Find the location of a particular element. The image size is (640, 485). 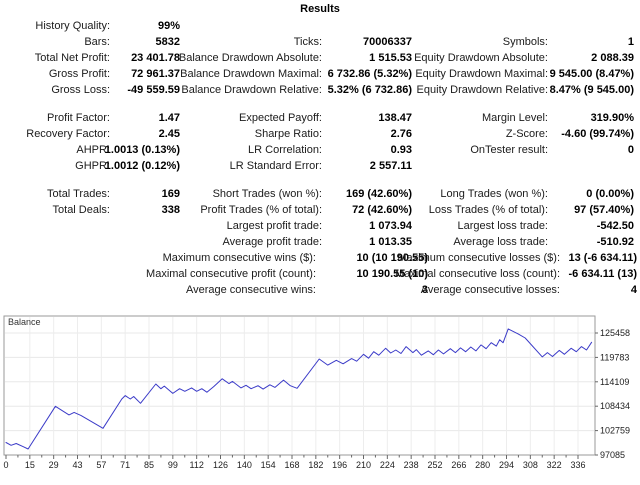

x-axis-label: 99 is located at coordinates (173, 465).